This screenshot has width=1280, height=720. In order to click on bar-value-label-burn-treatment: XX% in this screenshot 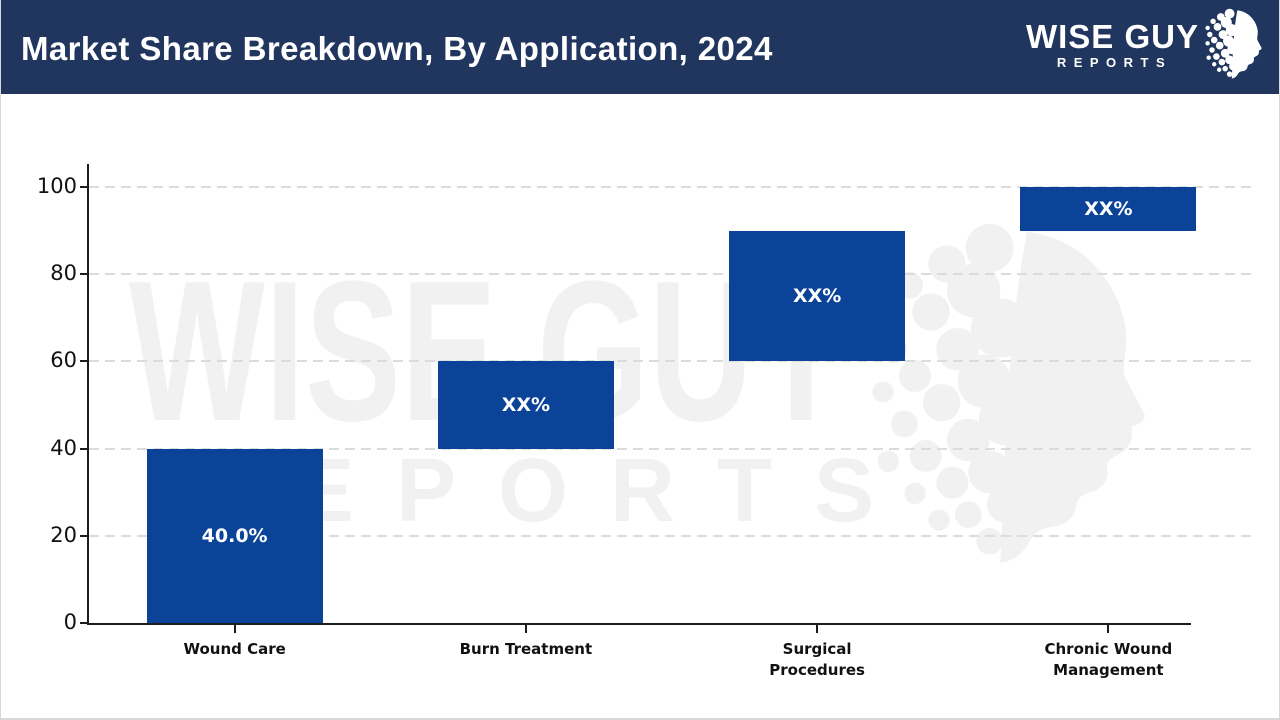, I will do `click(526, 404)`.